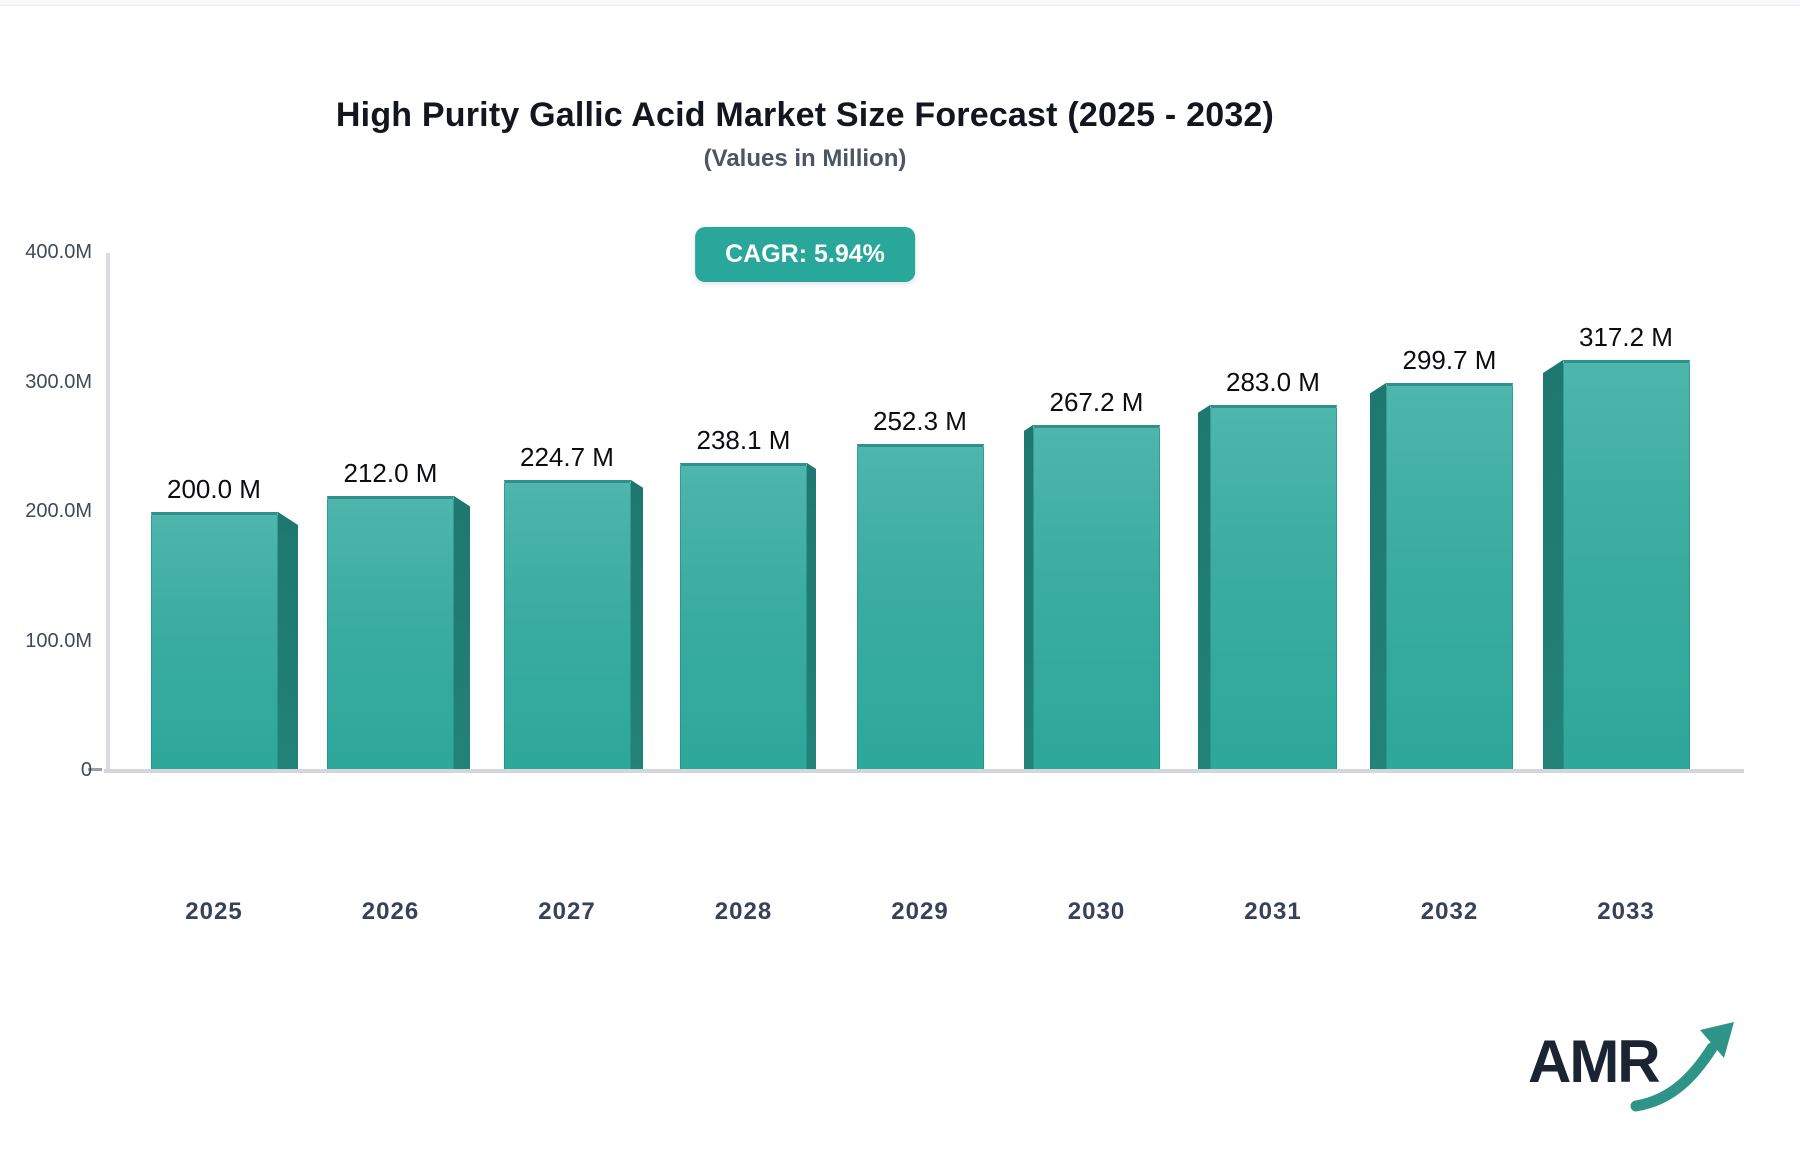  Describe the element at coordinates (567, 625) in the screenshot. I see `bar-2027` at that location.